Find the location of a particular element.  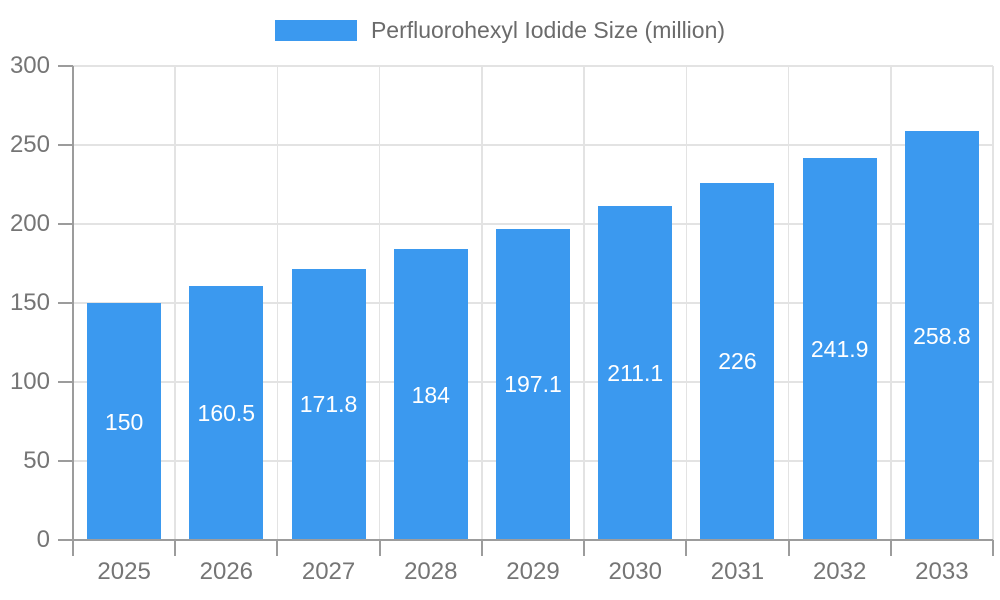

x-tick-label-2031: 2031 is located at coordinates (737, 571).